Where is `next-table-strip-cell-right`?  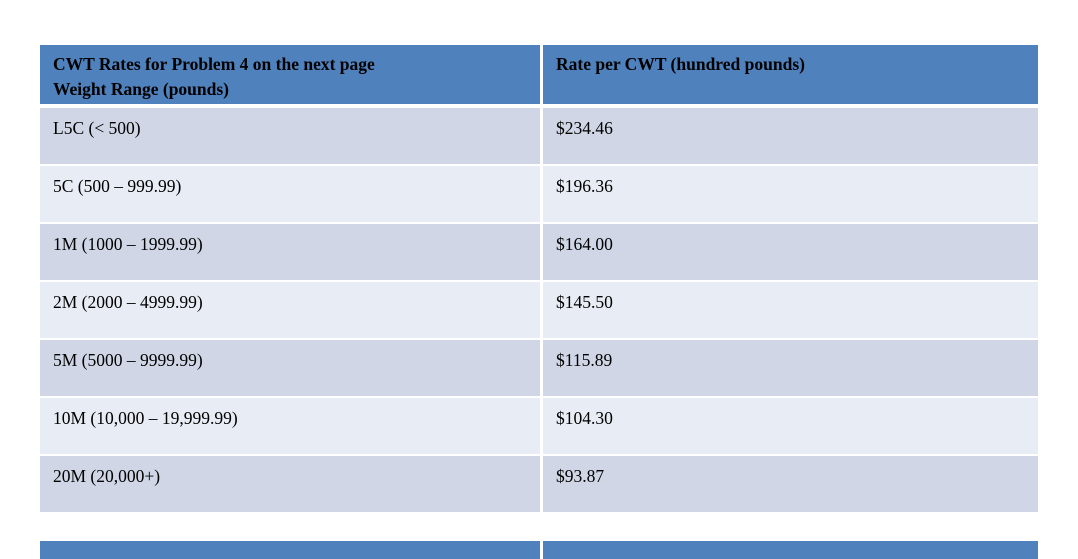 next-table-strip-cell-right is located at coordinates (790, 550).